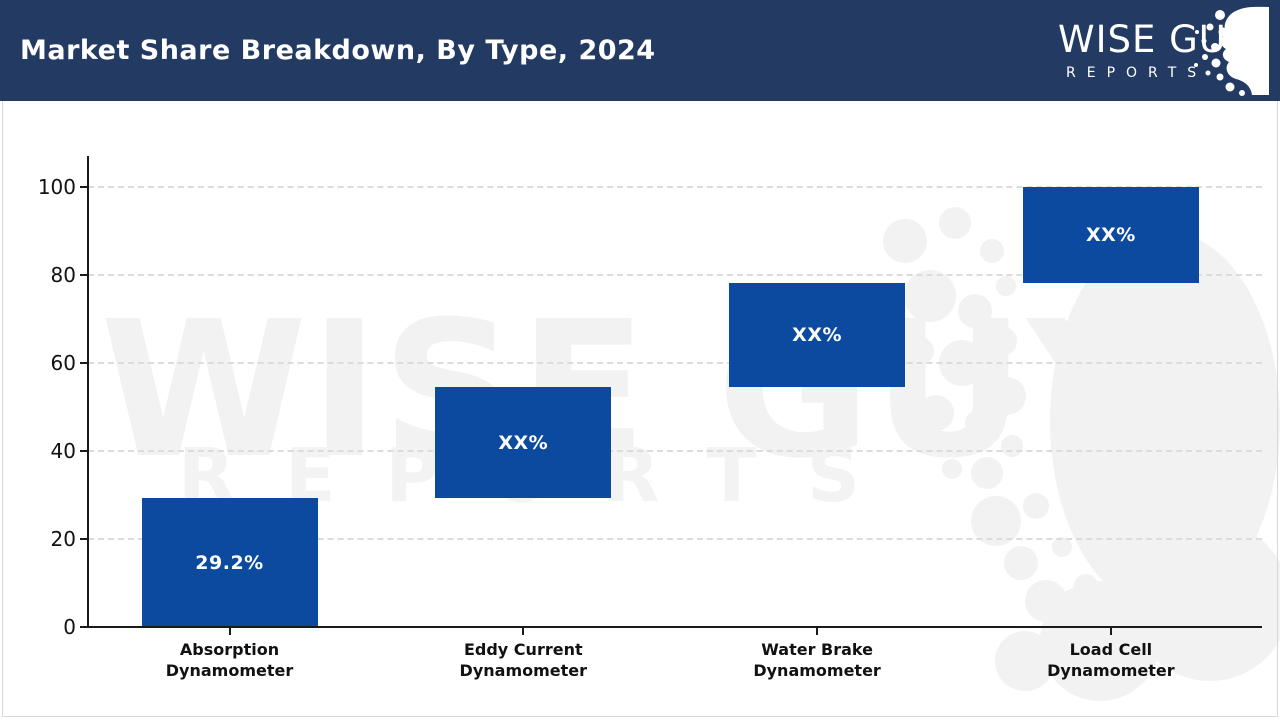  Describe the element at coordinates (88, 391) in the screenshot. I see `y-axis` at that location.